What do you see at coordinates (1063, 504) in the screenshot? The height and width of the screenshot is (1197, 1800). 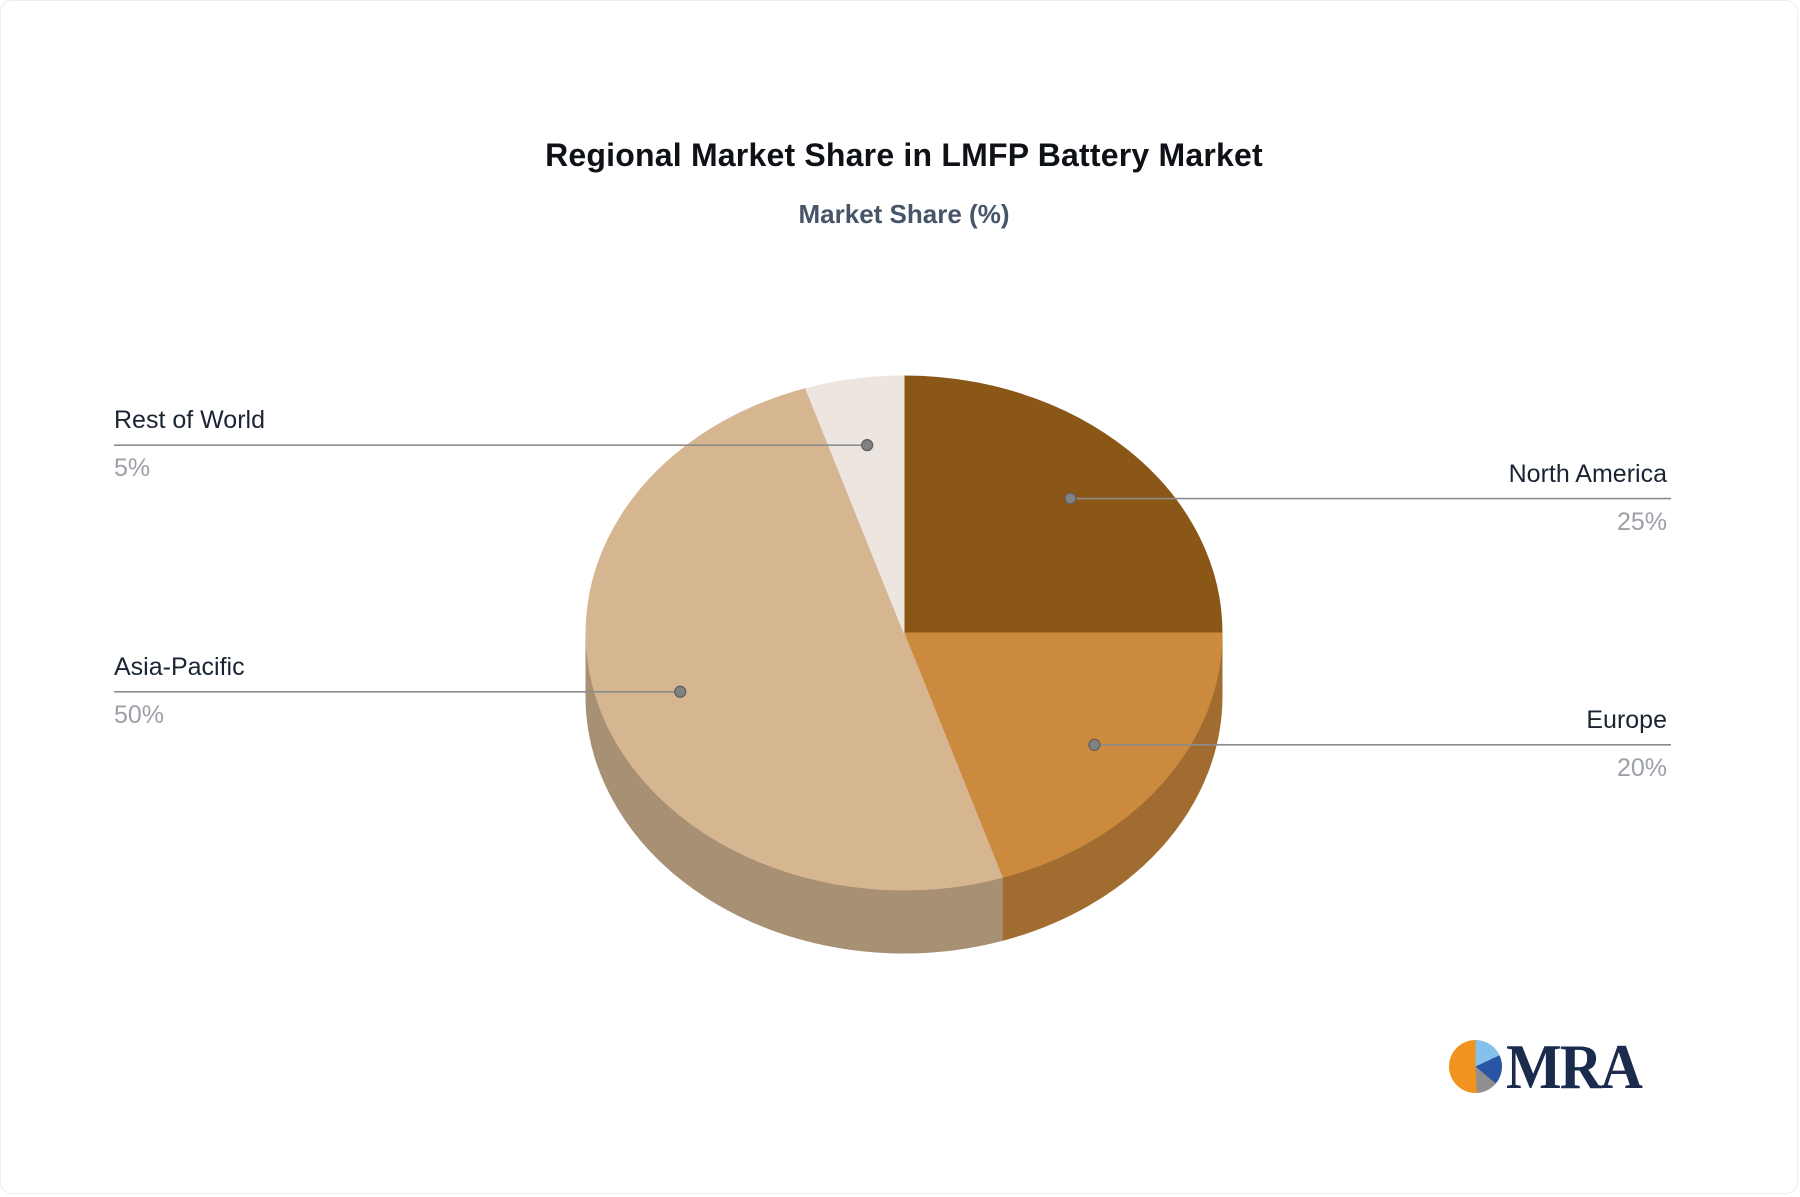 I see `pie-slice-north-america` at bounding box center [1063, 504].